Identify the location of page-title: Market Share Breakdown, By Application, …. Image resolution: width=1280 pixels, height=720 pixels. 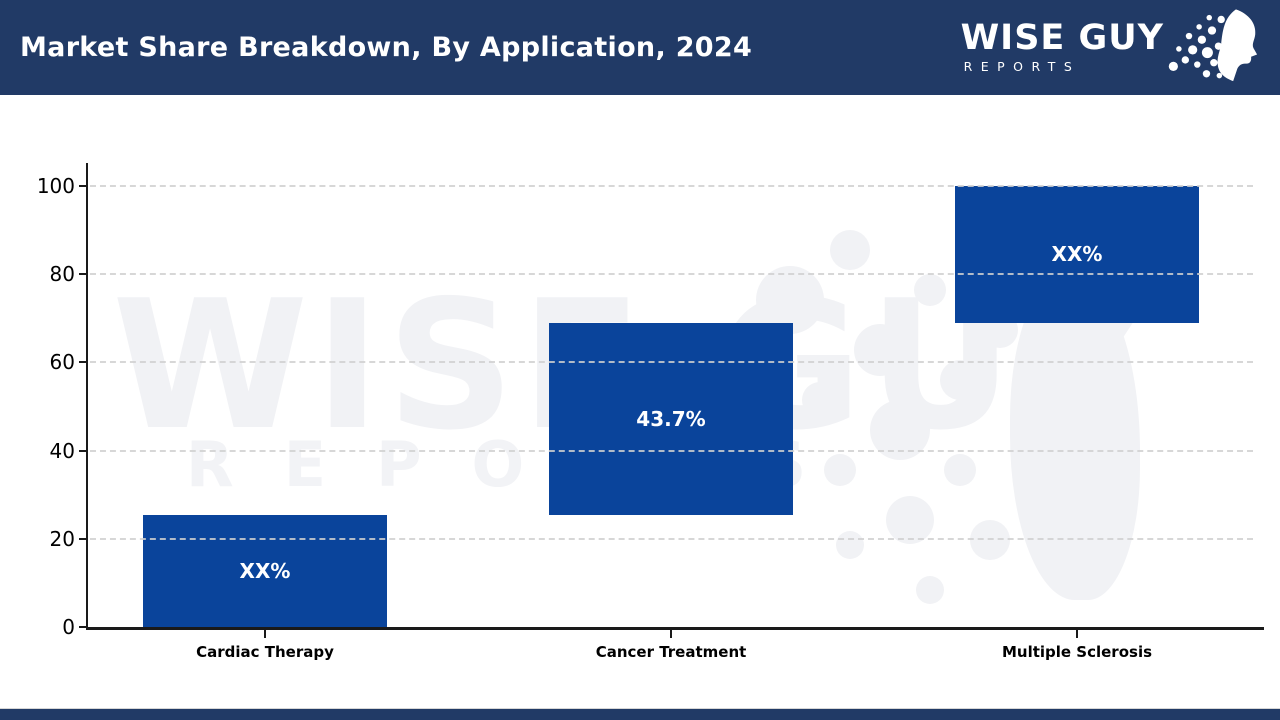
(386, 47).